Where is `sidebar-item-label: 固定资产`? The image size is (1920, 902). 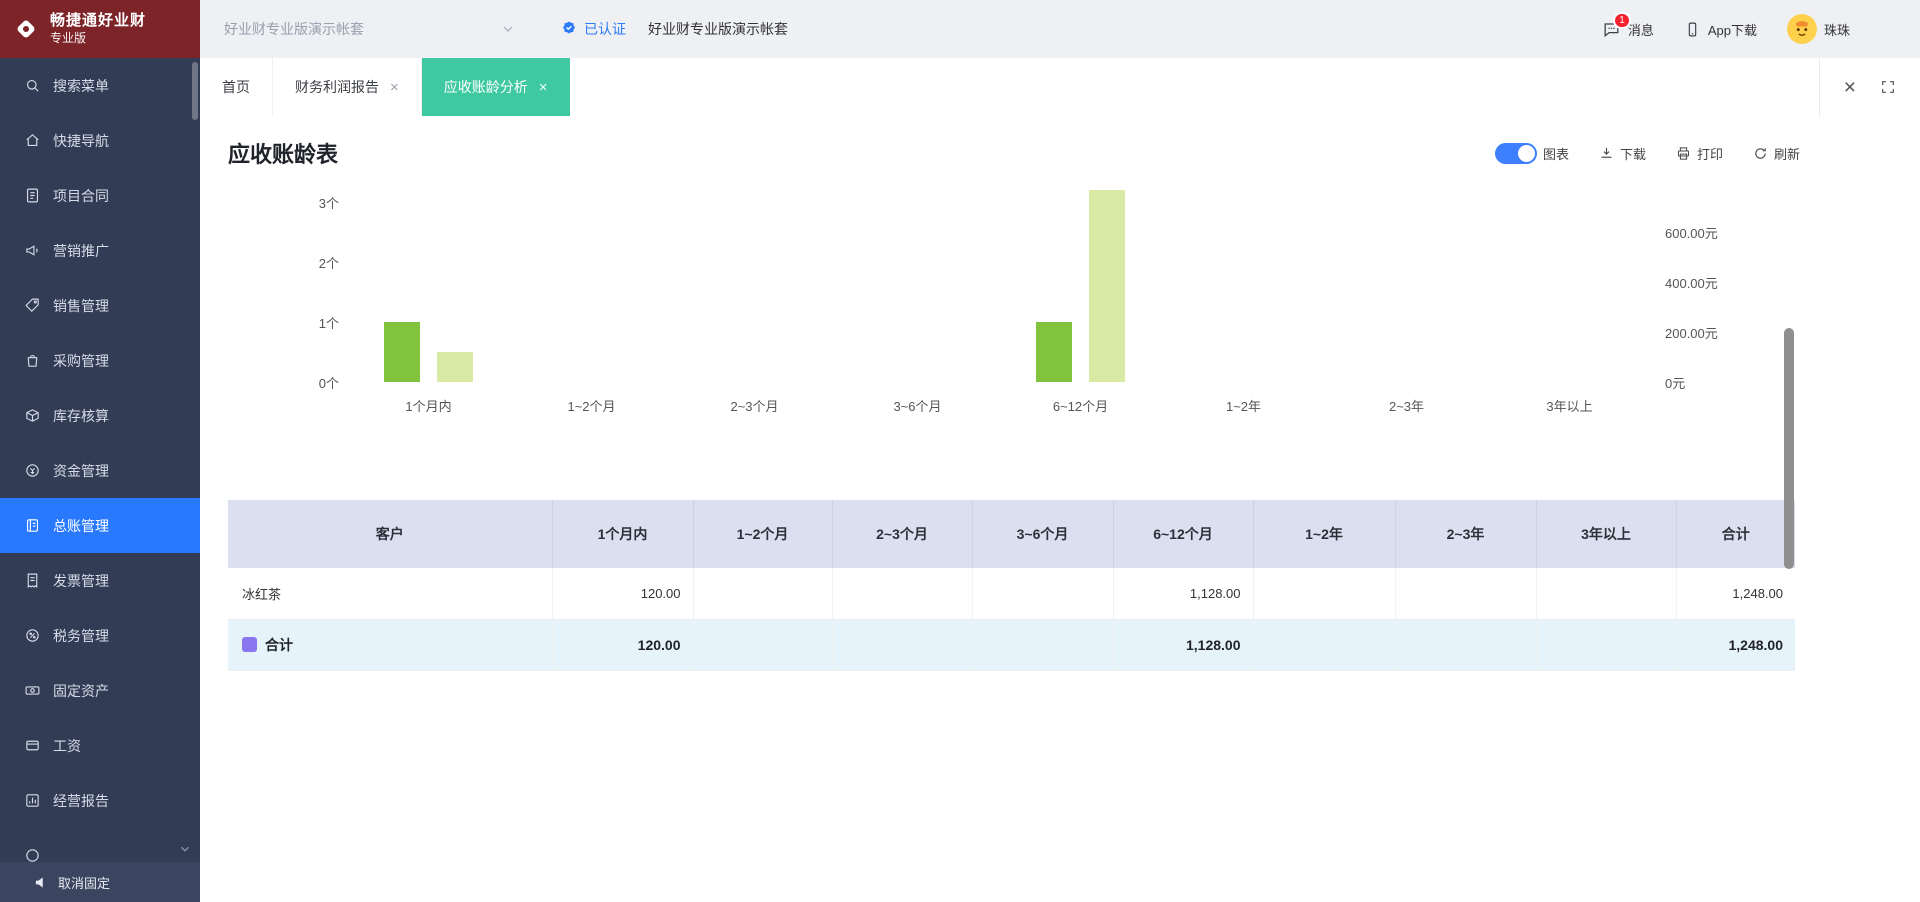
sidebar-item-label: 固定资产 is located at coordinates (81, 690).